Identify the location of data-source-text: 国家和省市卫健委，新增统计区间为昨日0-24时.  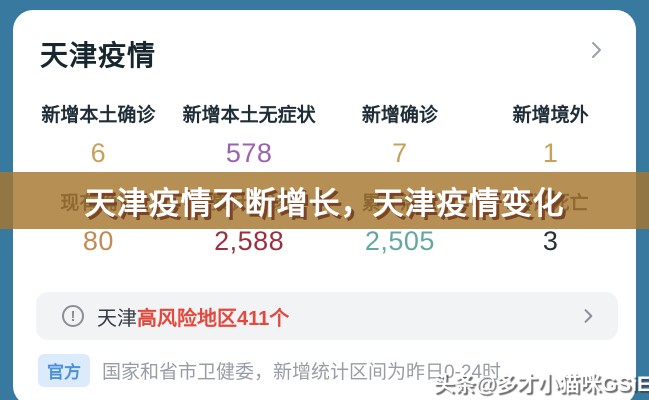
(302, 372).